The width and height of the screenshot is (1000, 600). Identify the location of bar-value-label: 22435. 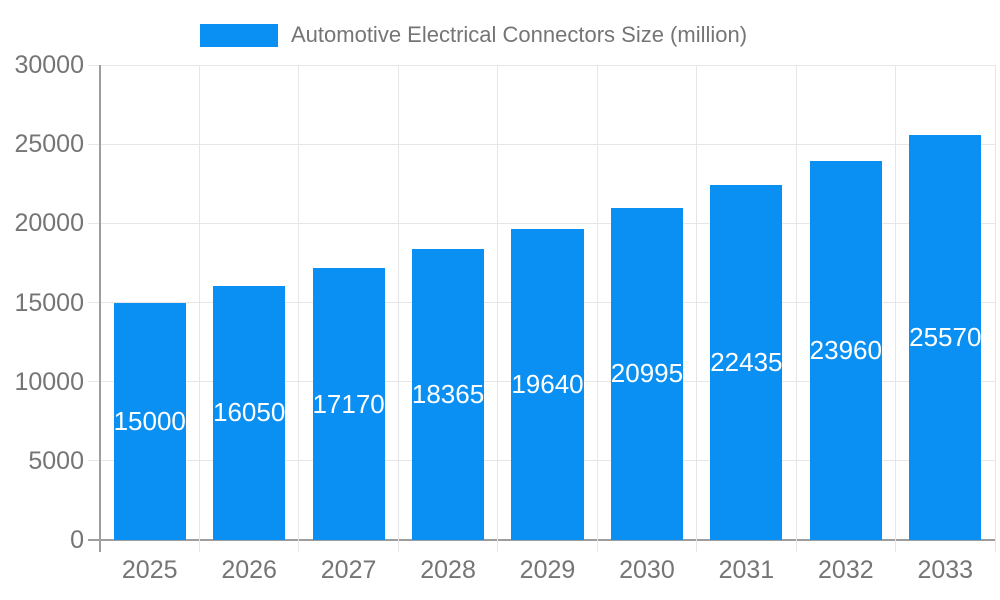
(746, 361).